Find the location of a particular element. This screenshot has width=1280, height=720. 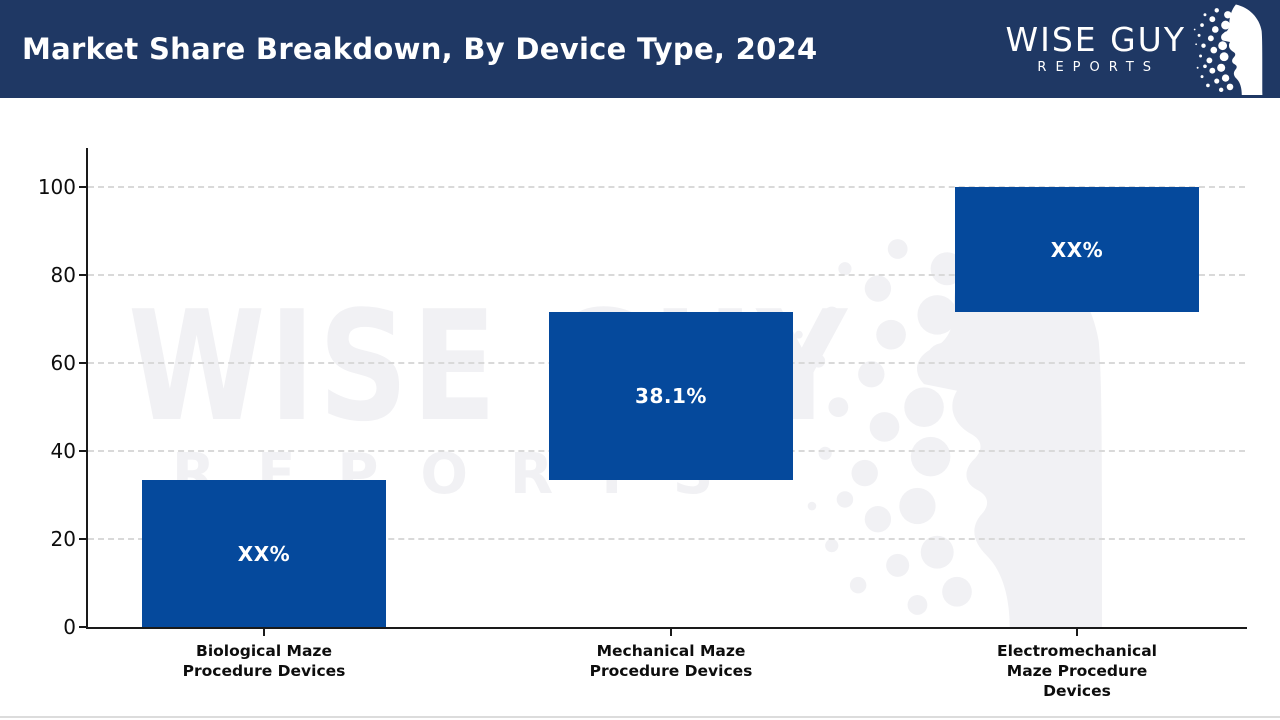

y-tick-label-100: 100 is located at coordinates (56, 187).